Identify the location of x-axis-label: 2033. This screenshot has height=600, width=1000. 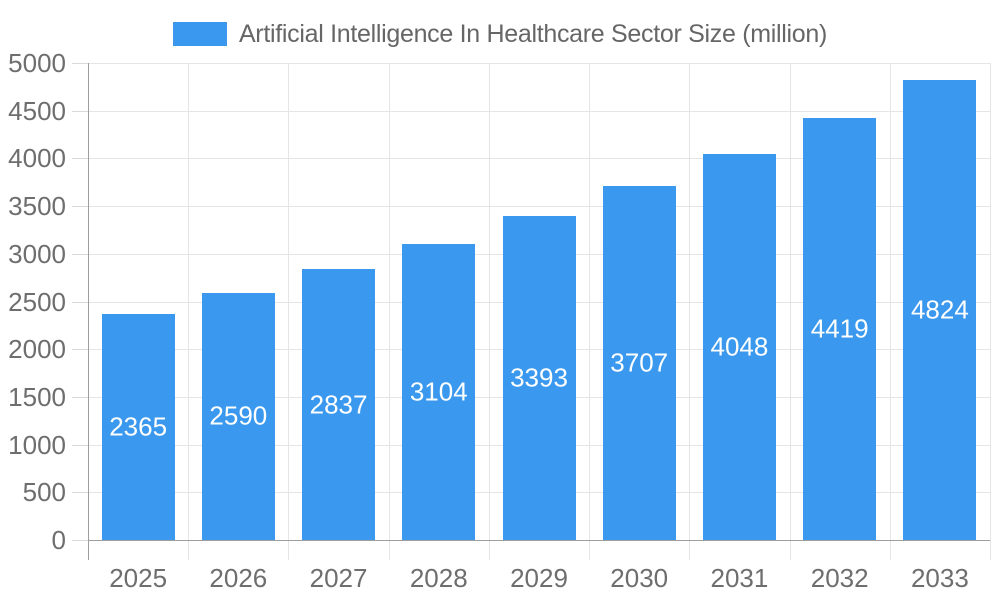
(939, 578).